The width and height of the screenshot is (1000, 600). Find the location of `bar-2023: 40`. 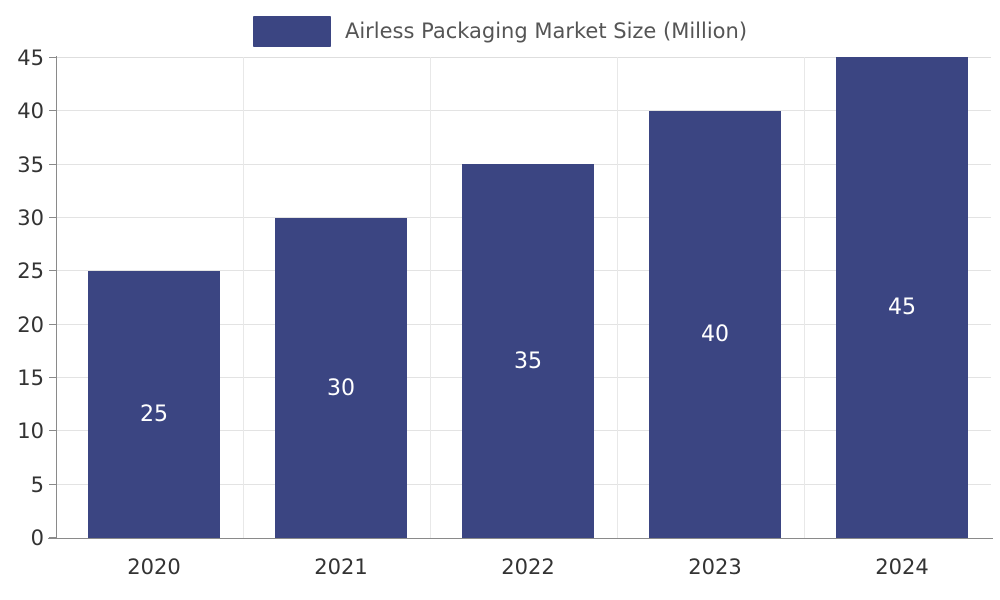

bar-2023: 40 is located at coordinates (715, 324).